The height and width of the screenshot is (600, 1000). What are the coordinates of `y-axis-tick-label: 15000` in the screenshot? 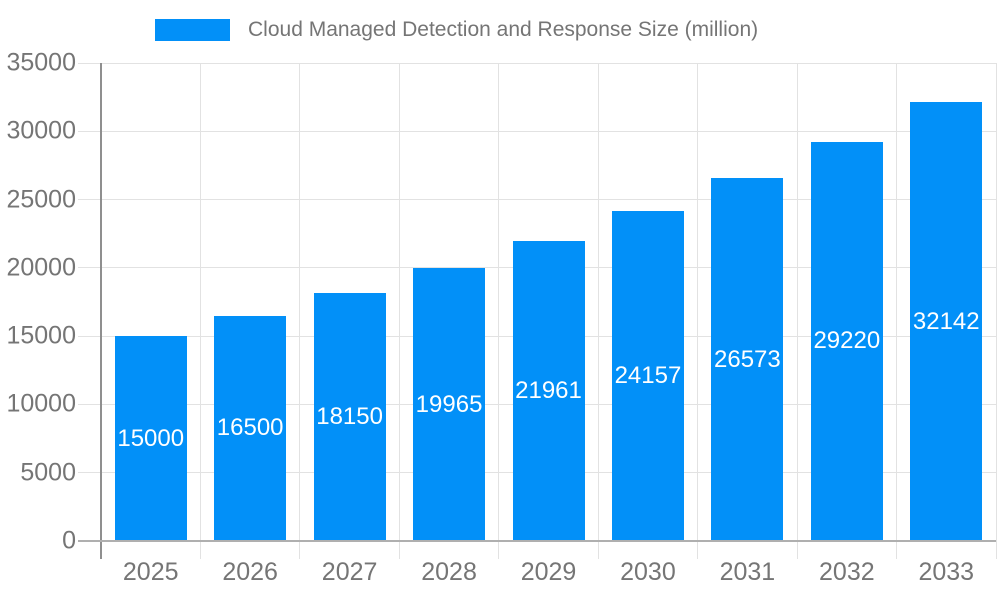 It's located at (41, 335).